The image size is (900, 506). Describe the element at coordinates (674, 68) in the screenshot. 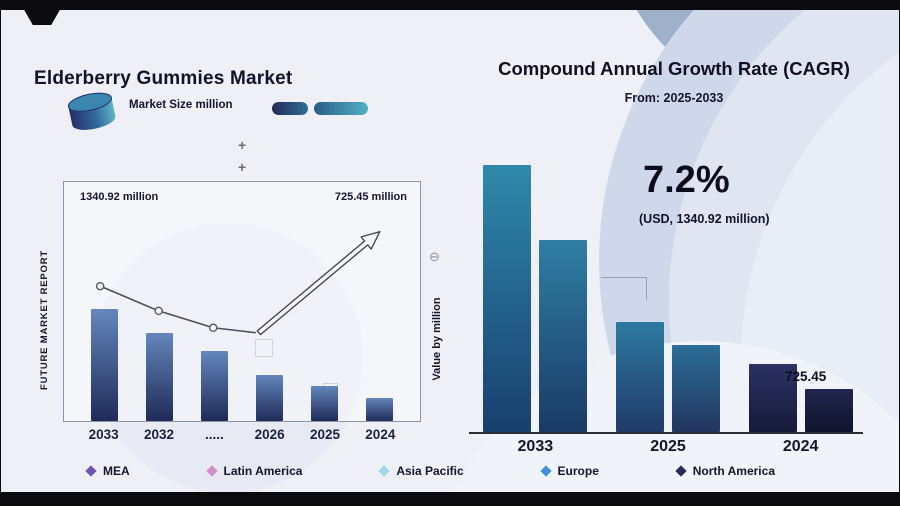

I see `right-title: Compound Annual Growth Rate (CAGR)` at that location.